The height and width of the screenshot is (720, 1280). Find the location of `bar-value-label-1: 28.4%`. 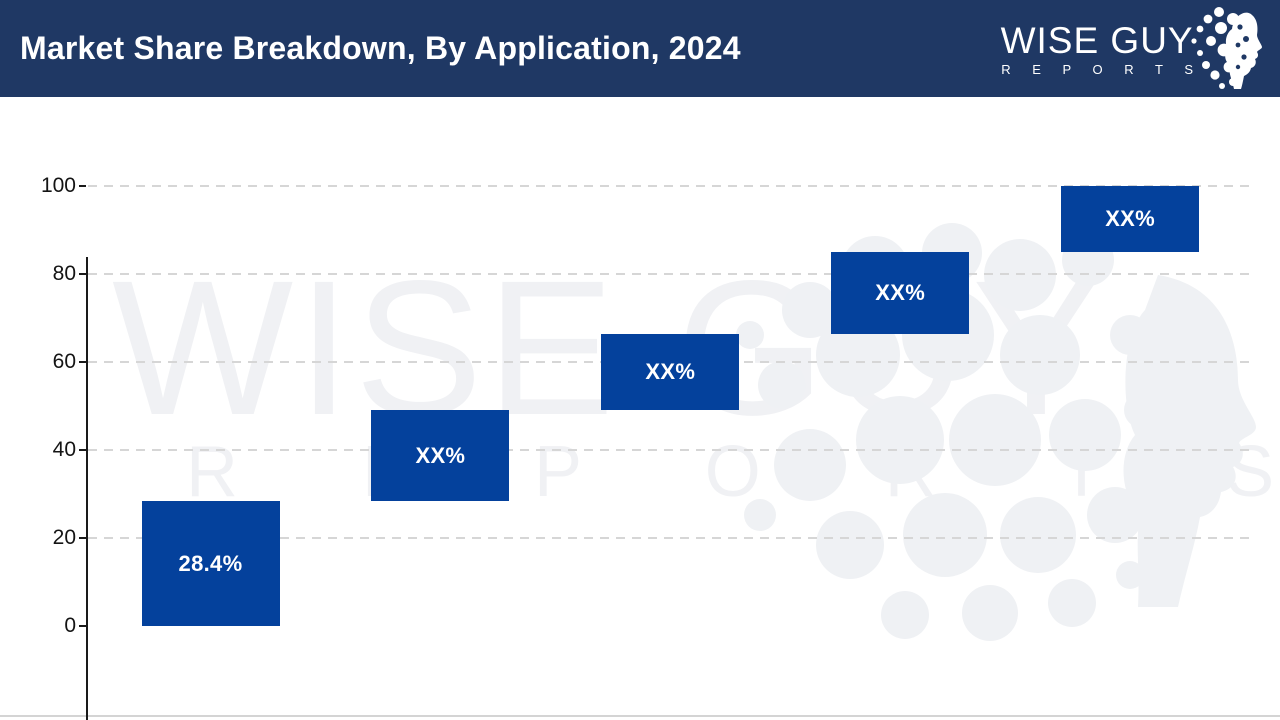

bar-value-label-1: 28.4% is located at coordinates (210, 563).